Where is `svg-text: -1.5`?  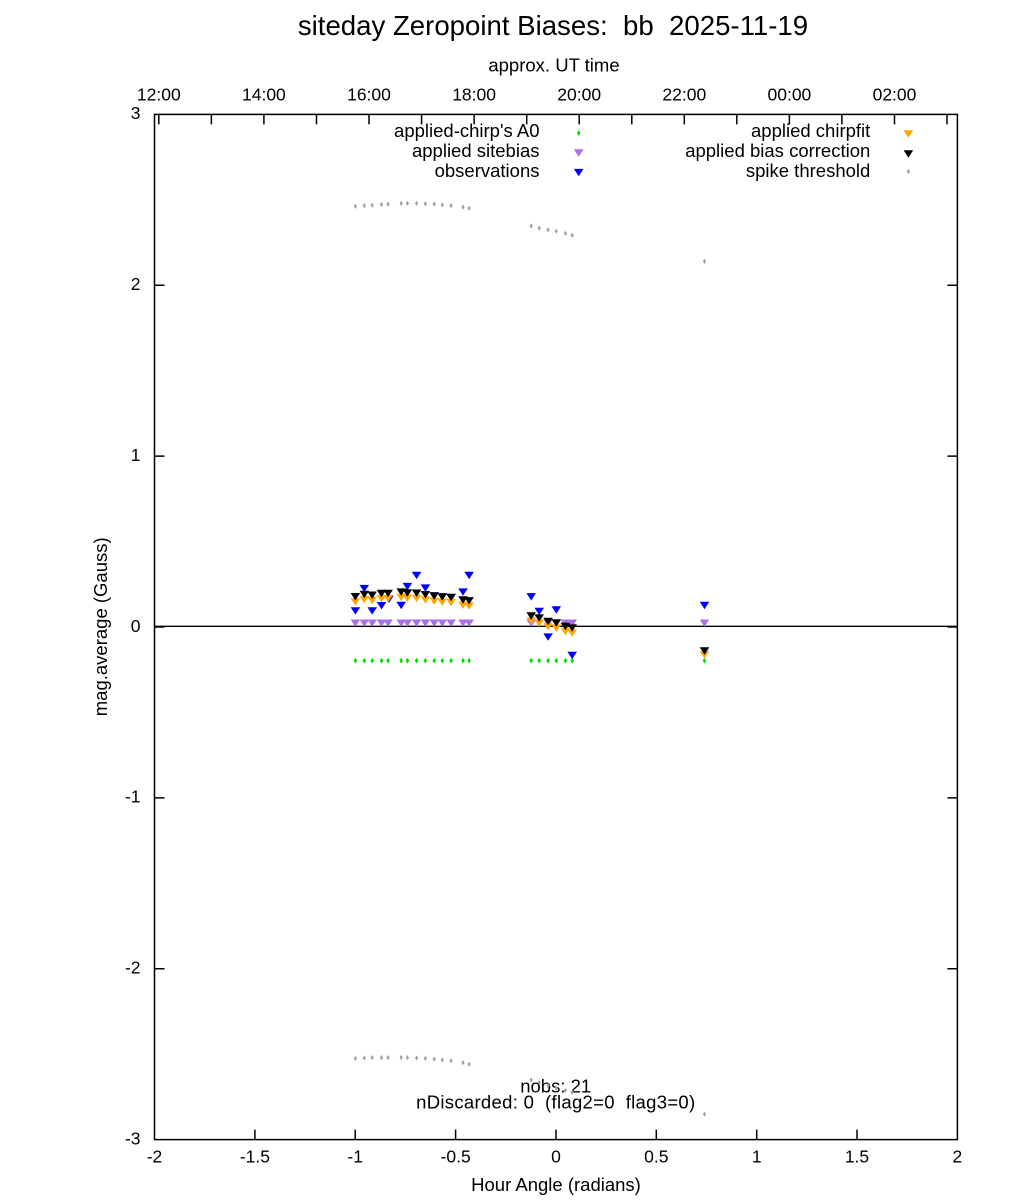 svg-text: -1.5 is located at coordinates (255, 1157).